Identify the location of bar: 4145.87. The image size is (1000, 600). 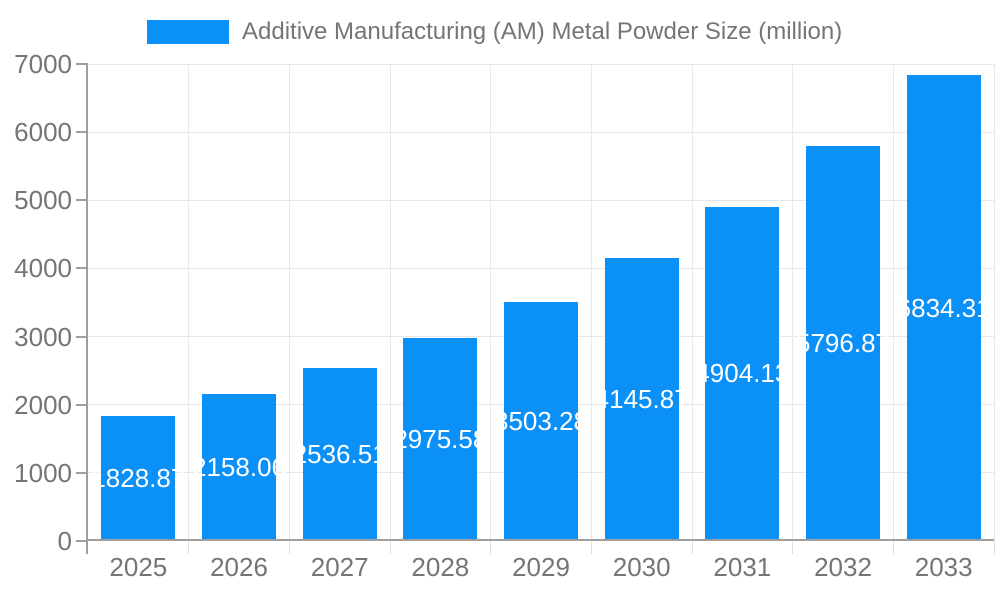
(642, 399).